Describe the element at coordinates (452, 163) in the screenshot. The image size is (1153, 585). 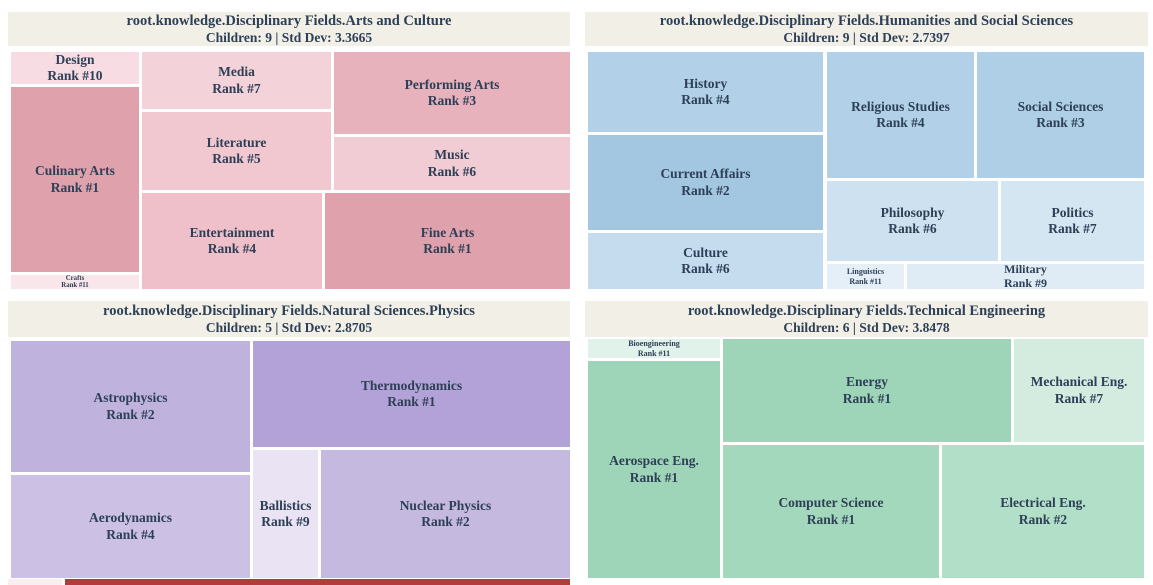
I see `treemap-cell-music: Music Rank #6` at that location.